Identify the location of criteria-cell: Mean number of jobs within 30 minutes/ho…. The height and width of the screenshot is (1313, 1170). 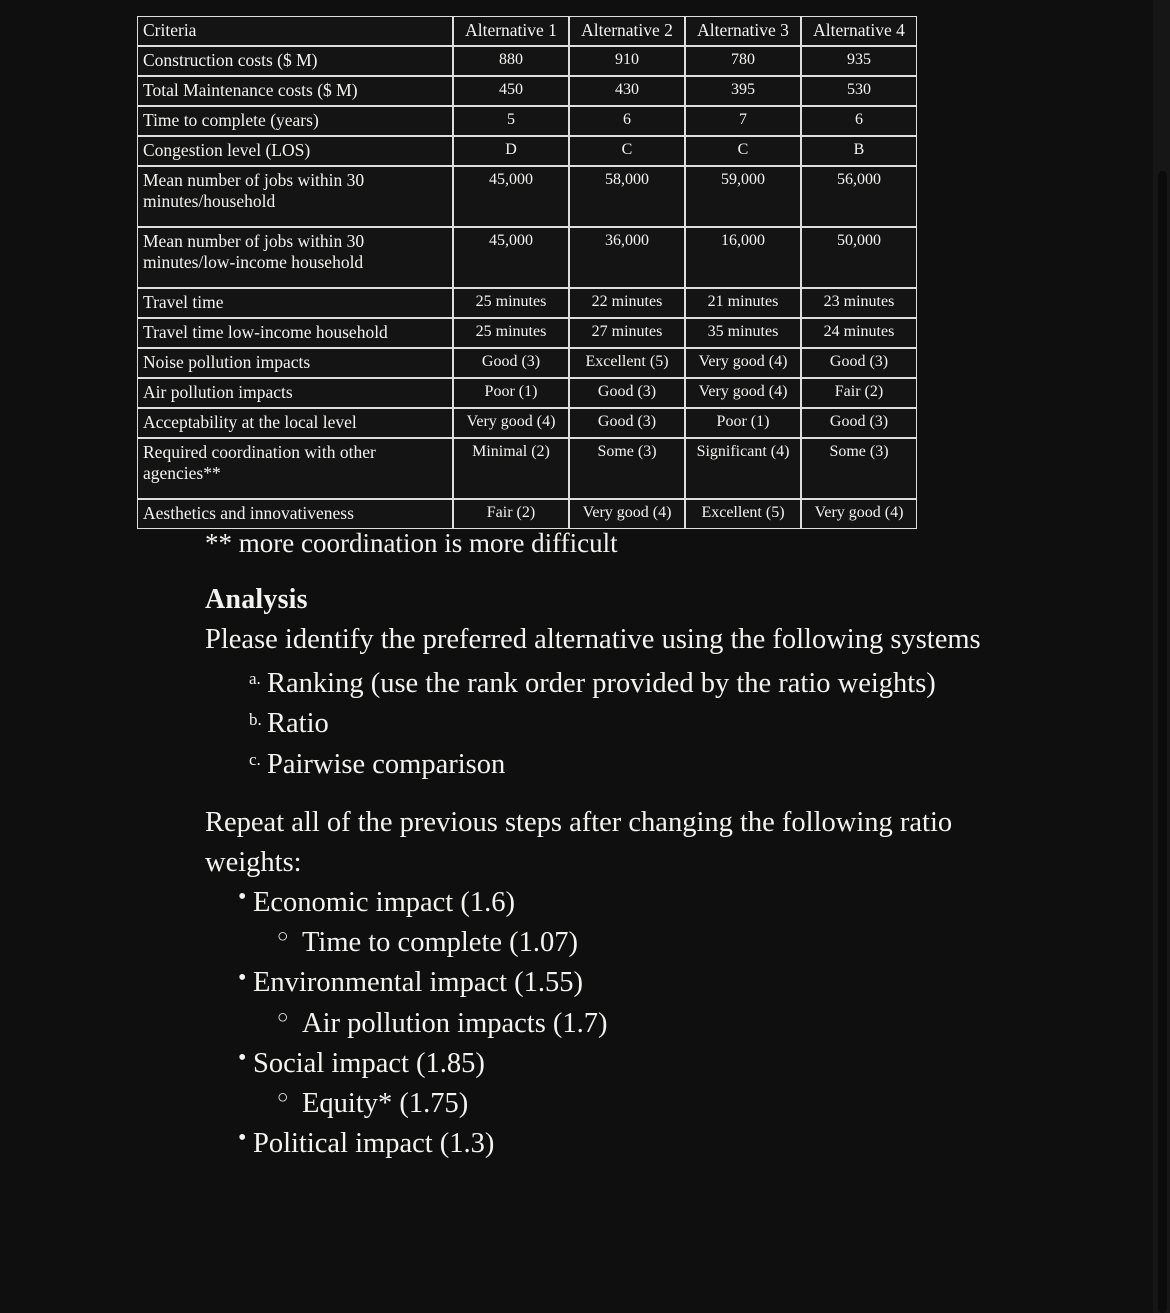
(295, 196).